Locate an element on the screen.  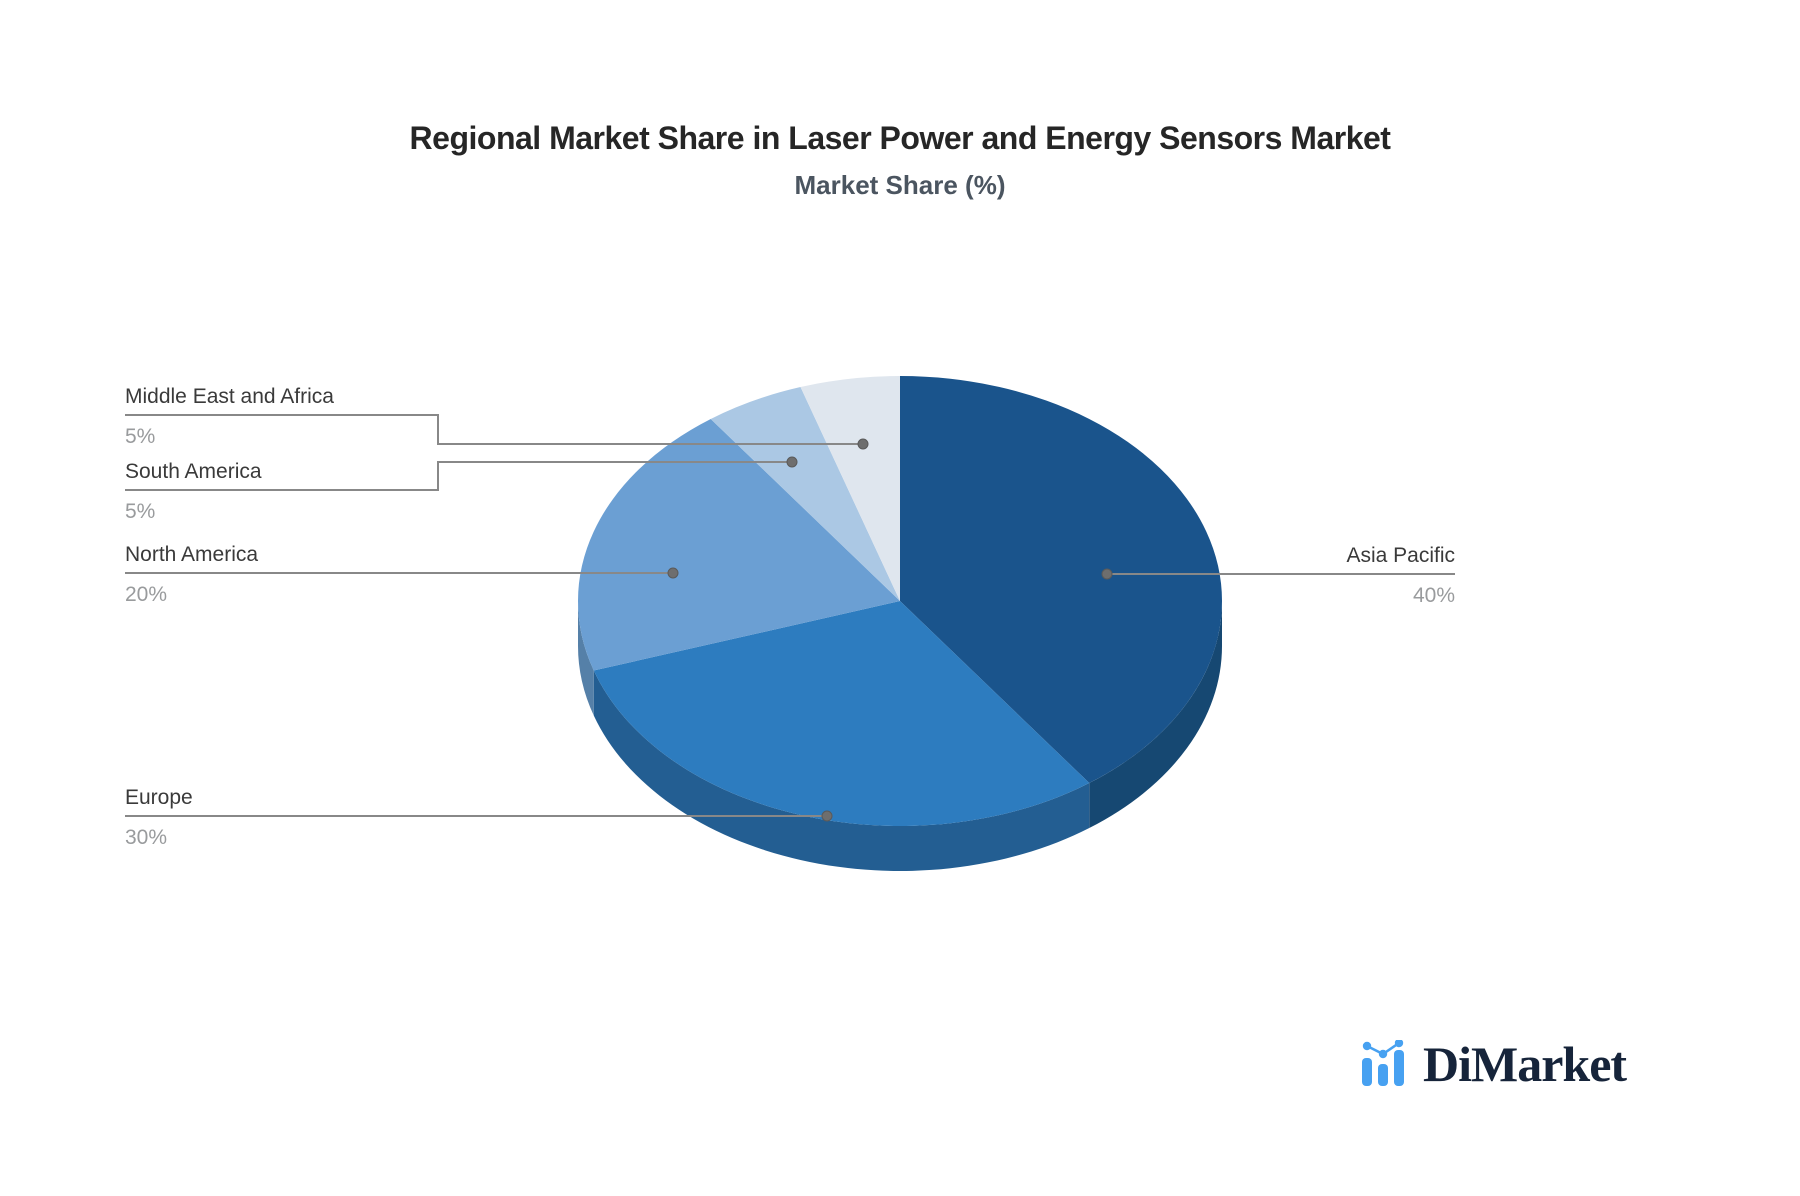
leader-dot-south-america is located at coordinates (792, 462).